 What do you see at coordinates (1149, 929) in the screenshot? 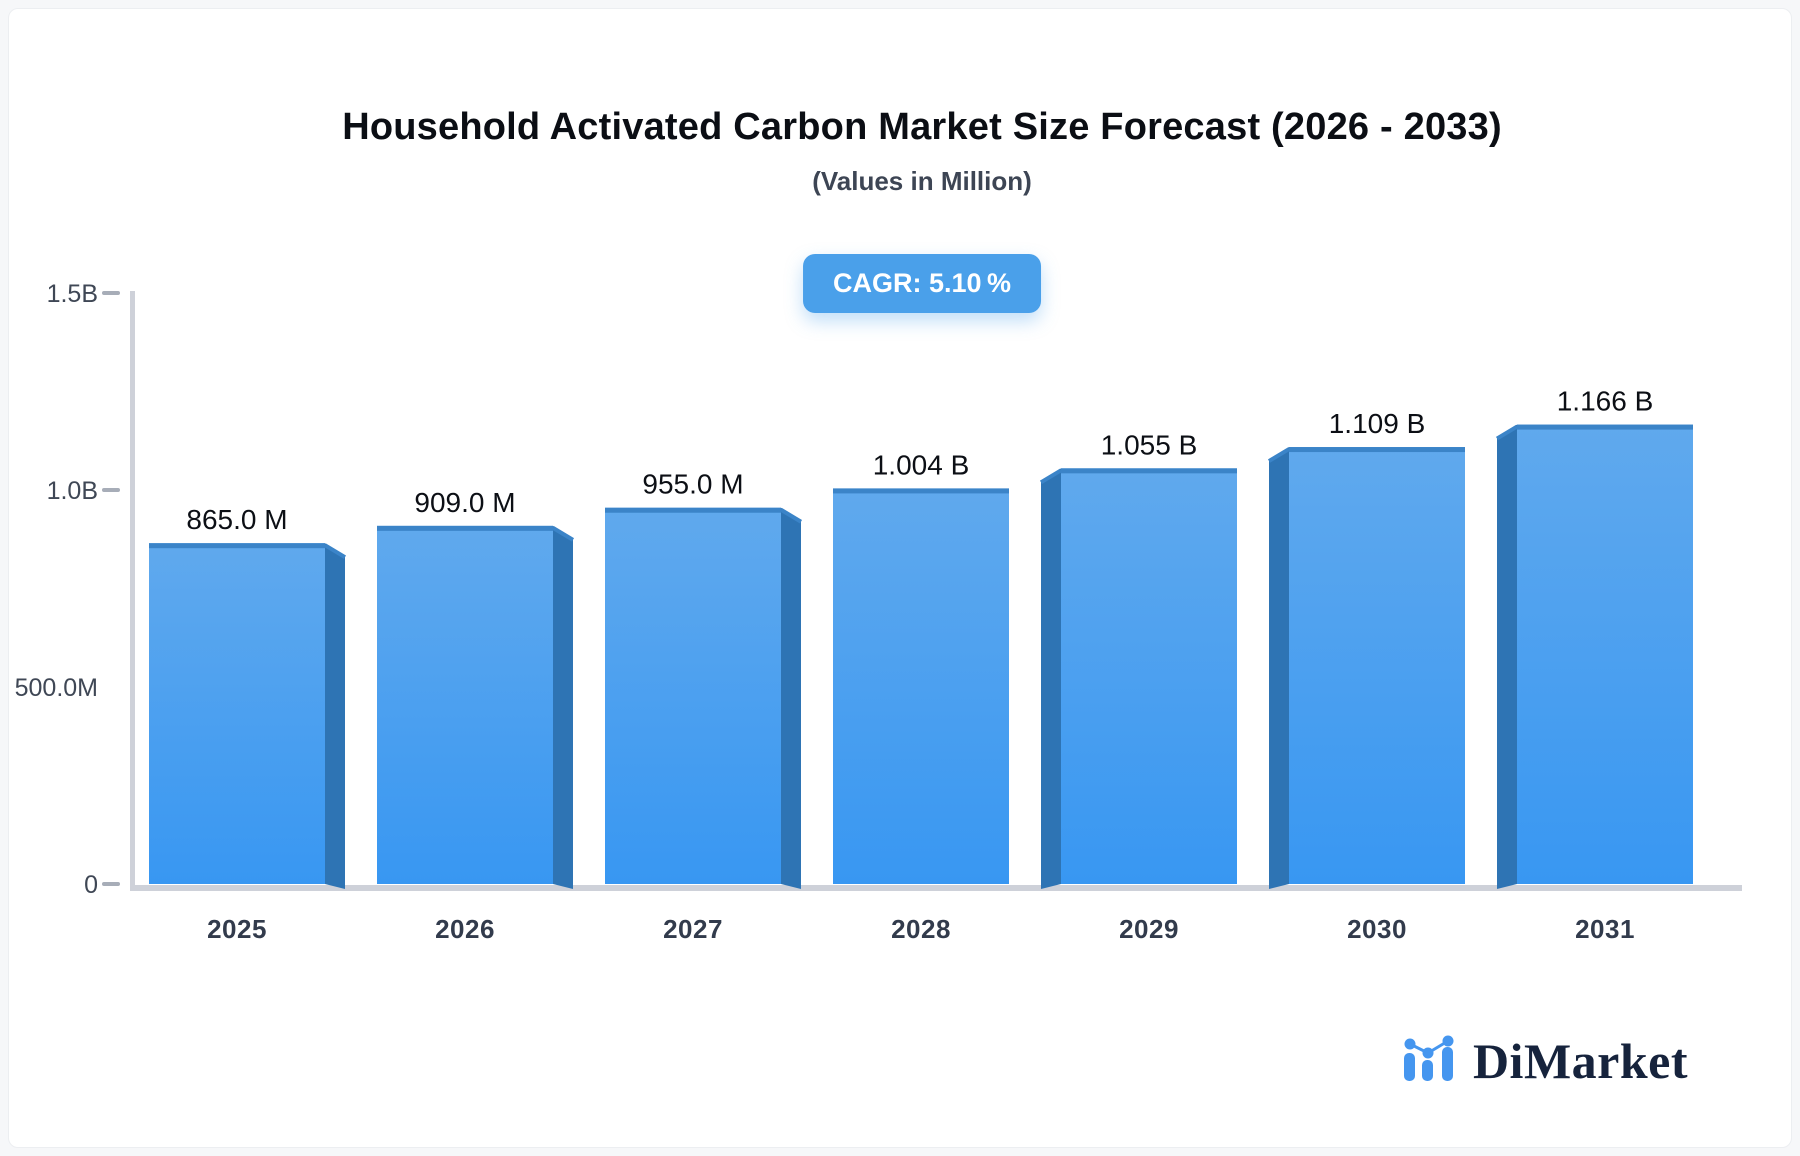
I see `x-axis-category-label: 2029` at bounding box center [1149, 929].